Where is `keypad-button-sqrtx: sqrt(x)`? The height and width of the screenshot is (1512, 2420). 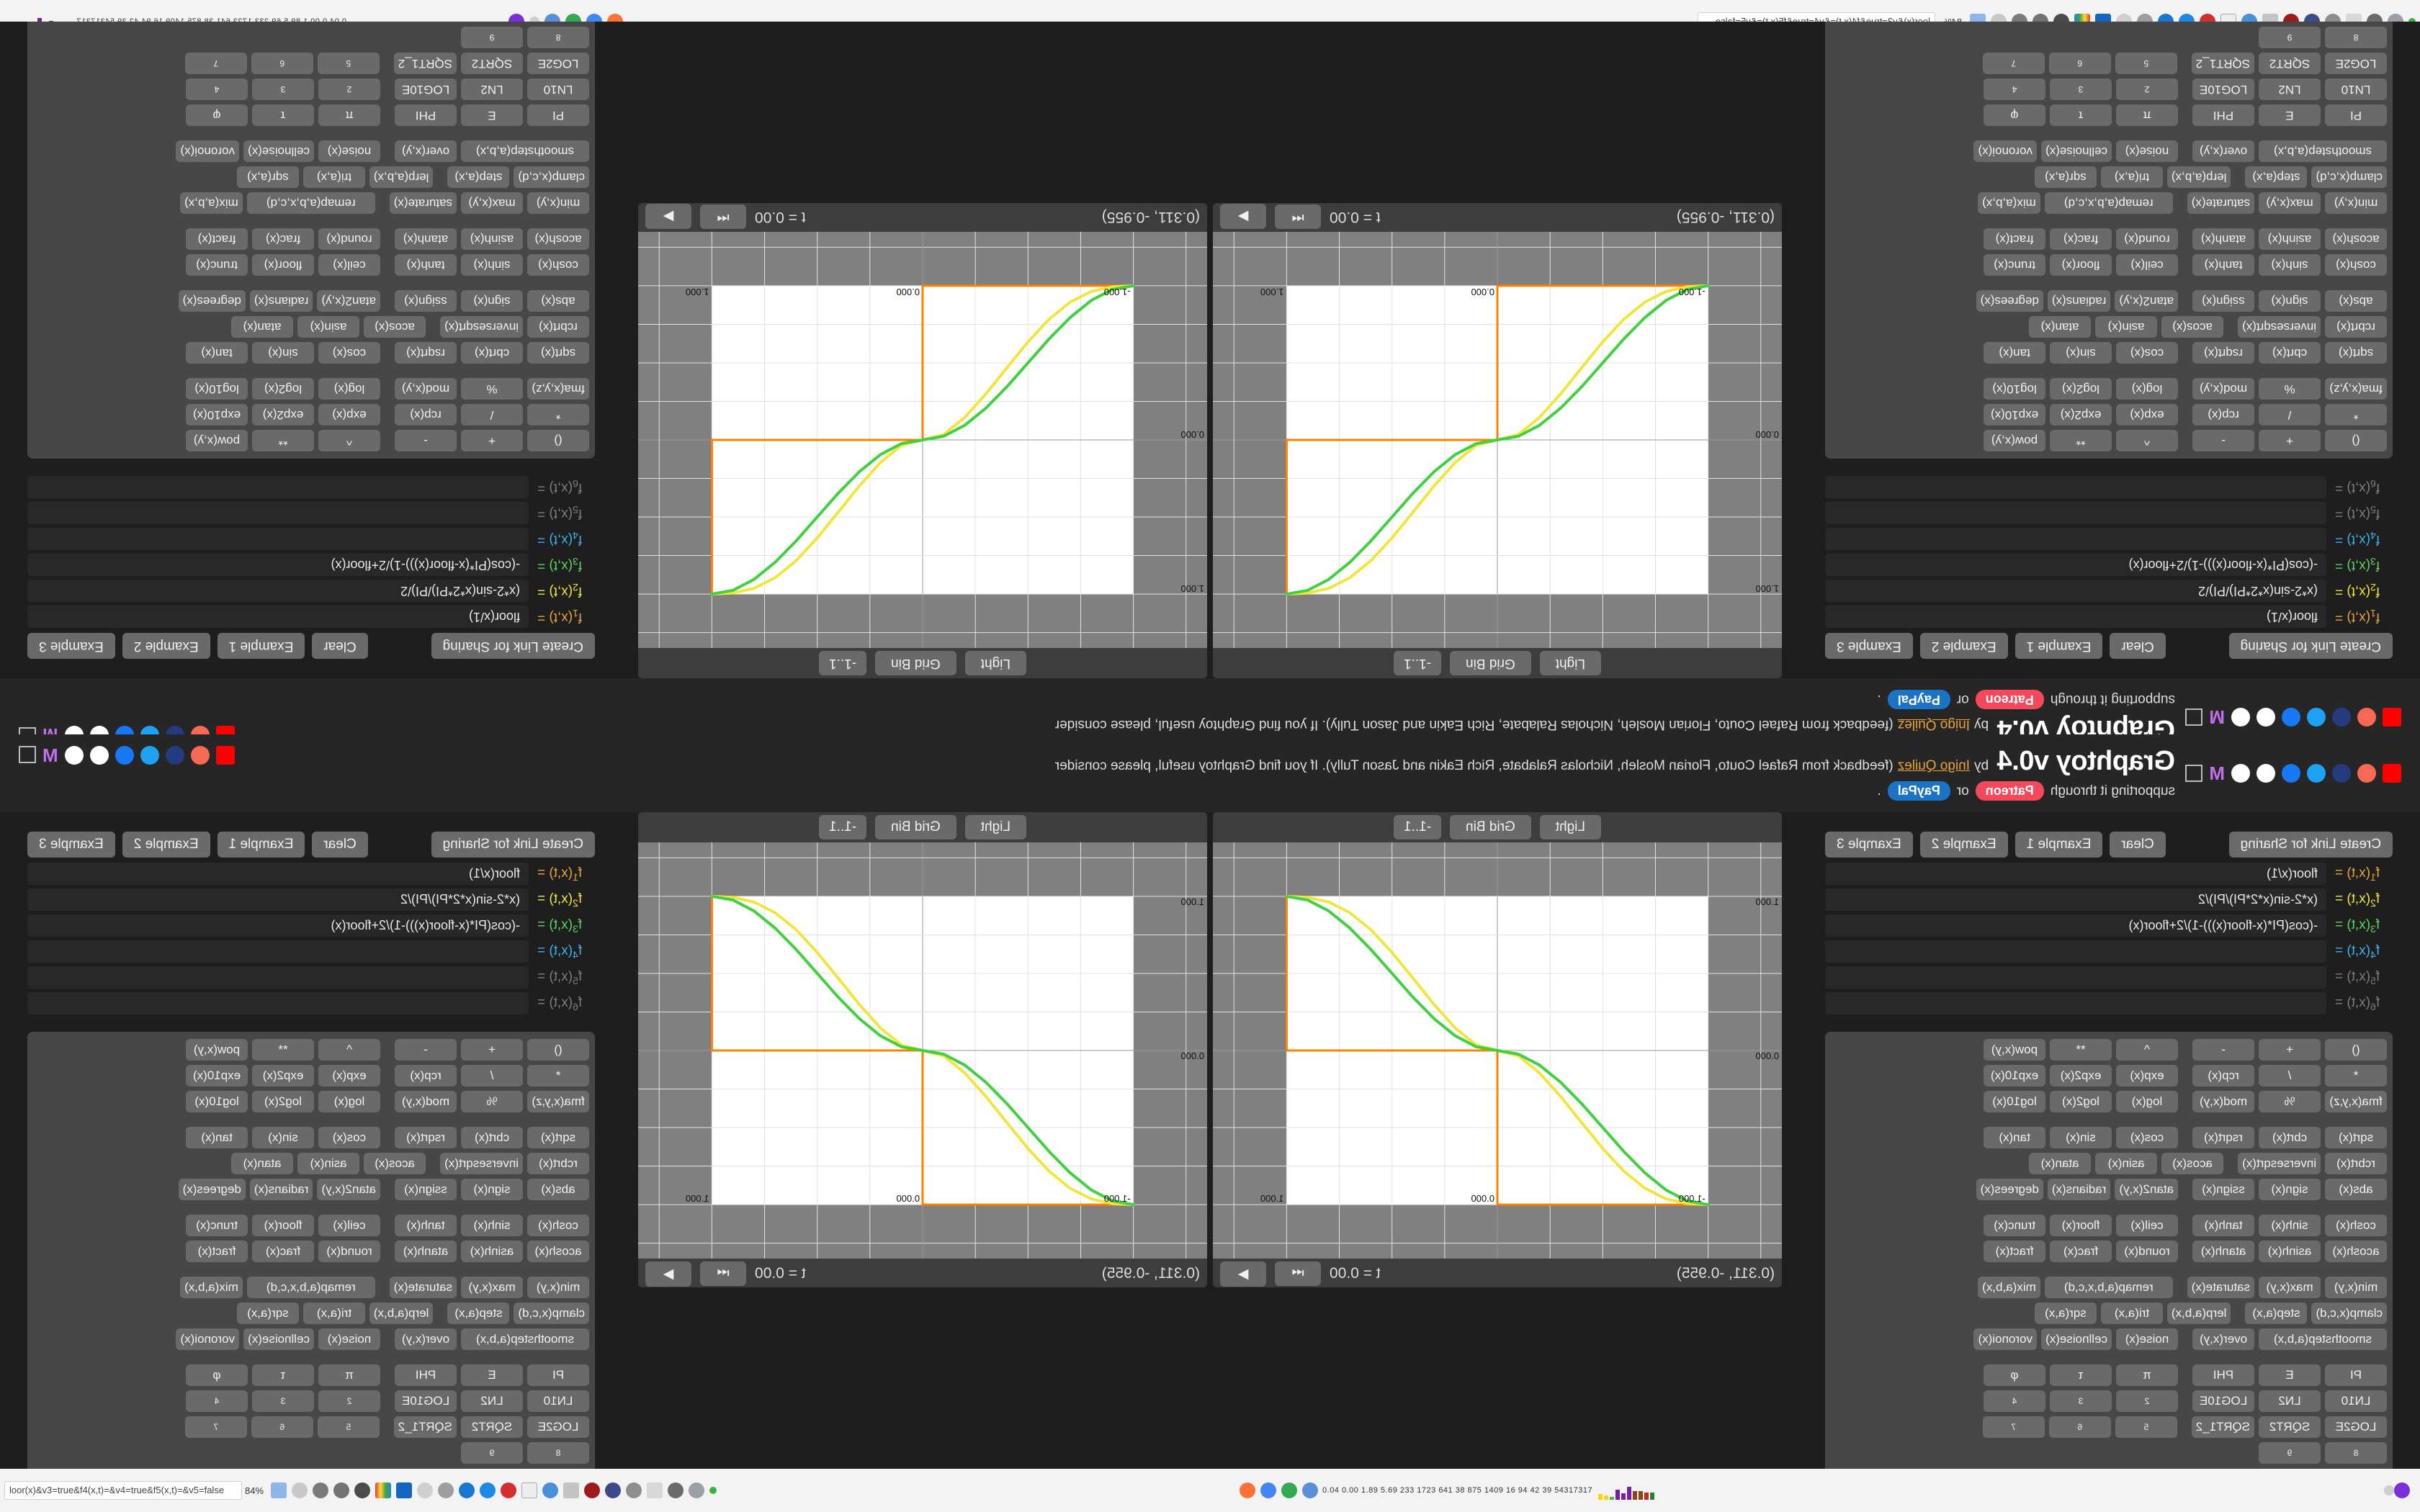 keypad-button-sqrtx: sqrt(x) is located at coordinates (558, 353).